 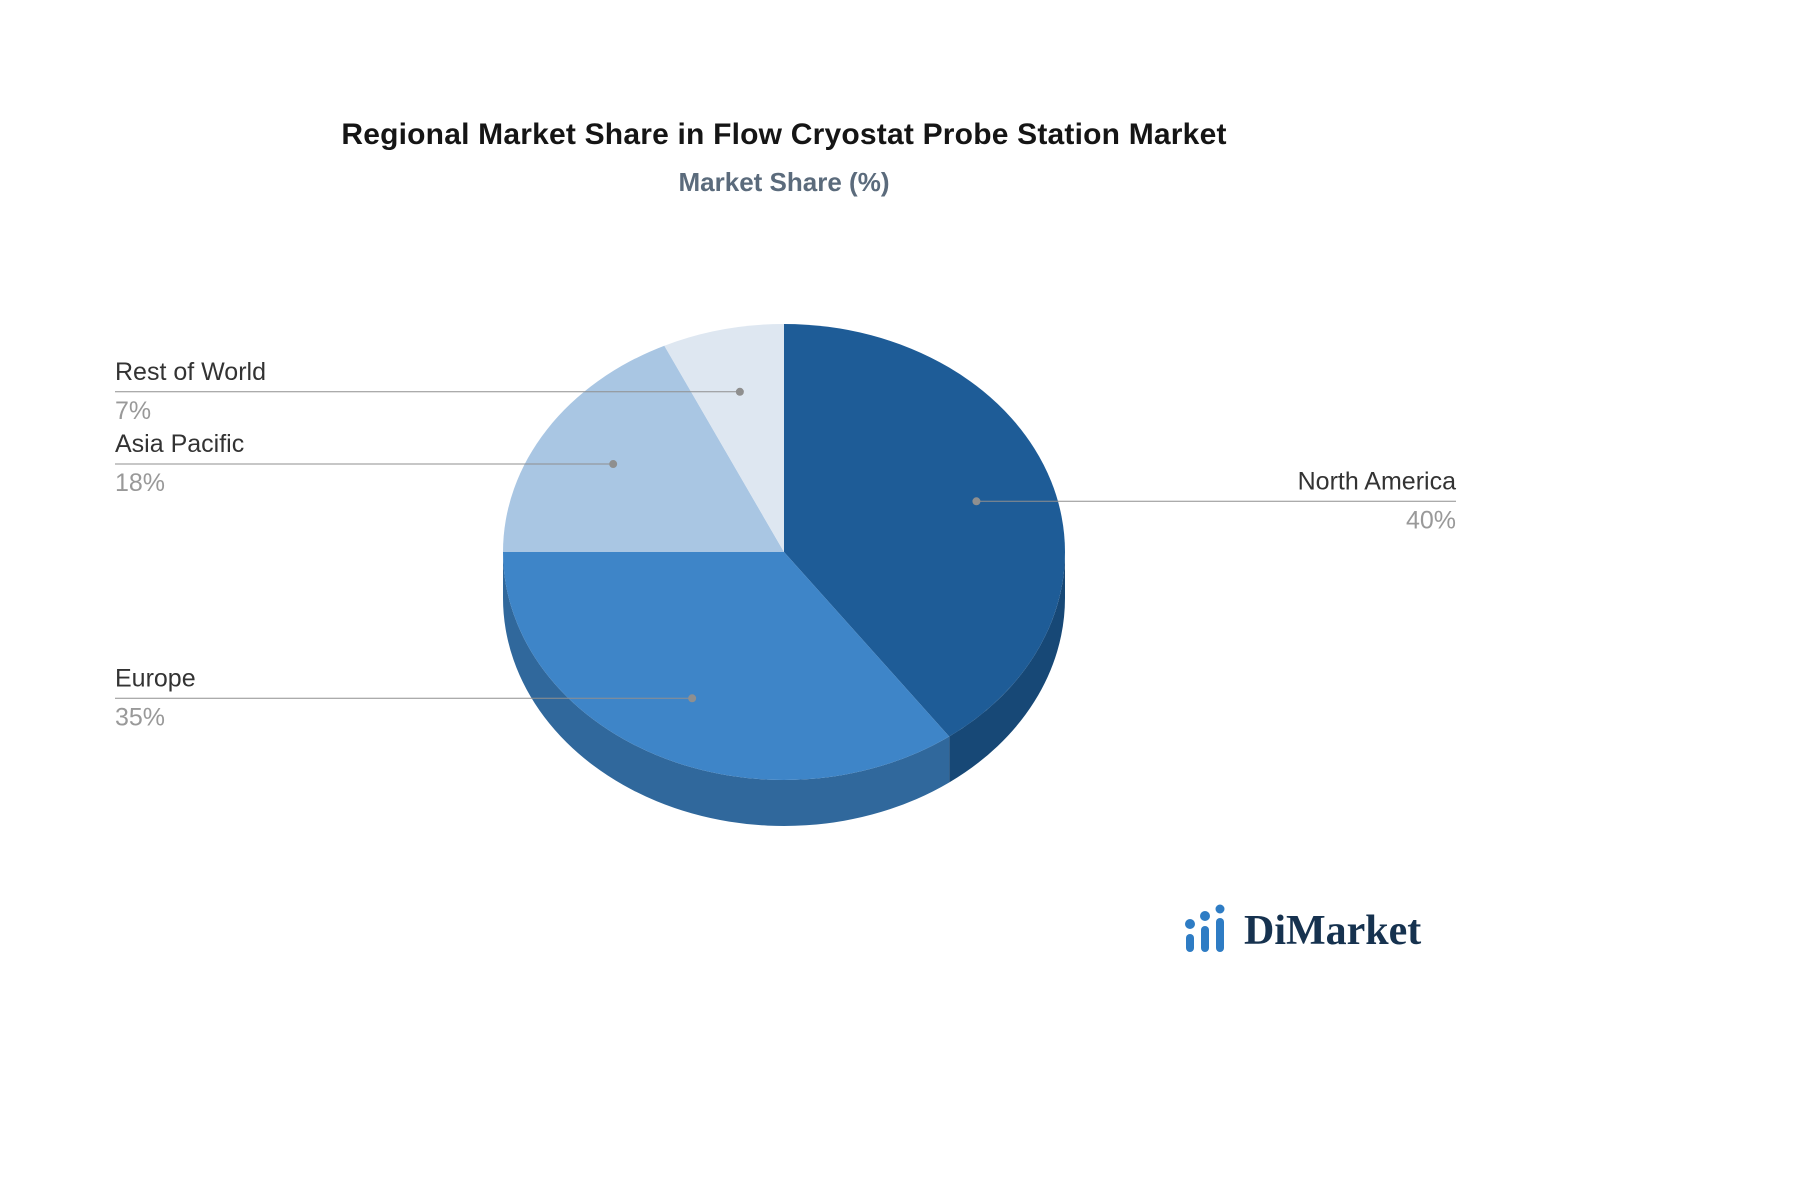 I want to click on brand-name: DiMarket, so click(x=1333, y=930).